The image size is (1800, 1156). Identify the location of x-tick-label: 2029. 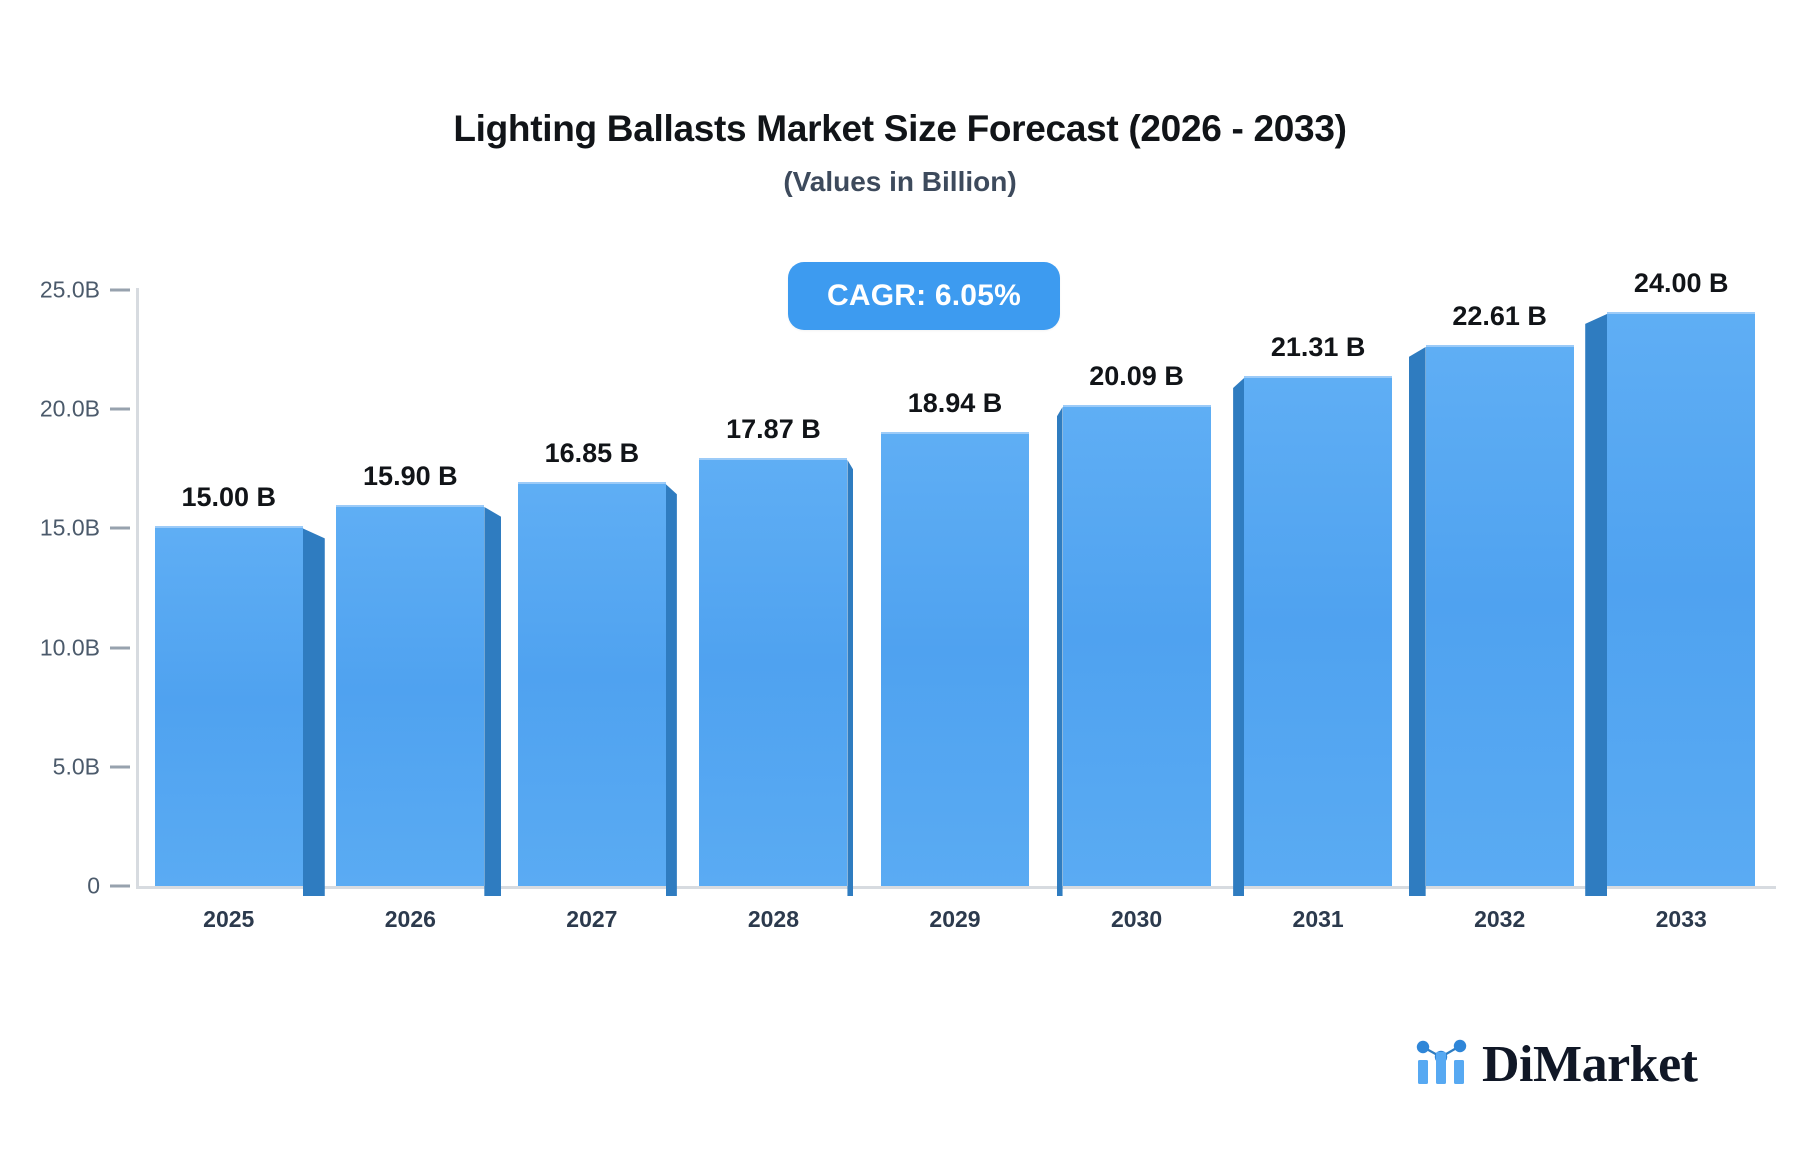
(955, 919).